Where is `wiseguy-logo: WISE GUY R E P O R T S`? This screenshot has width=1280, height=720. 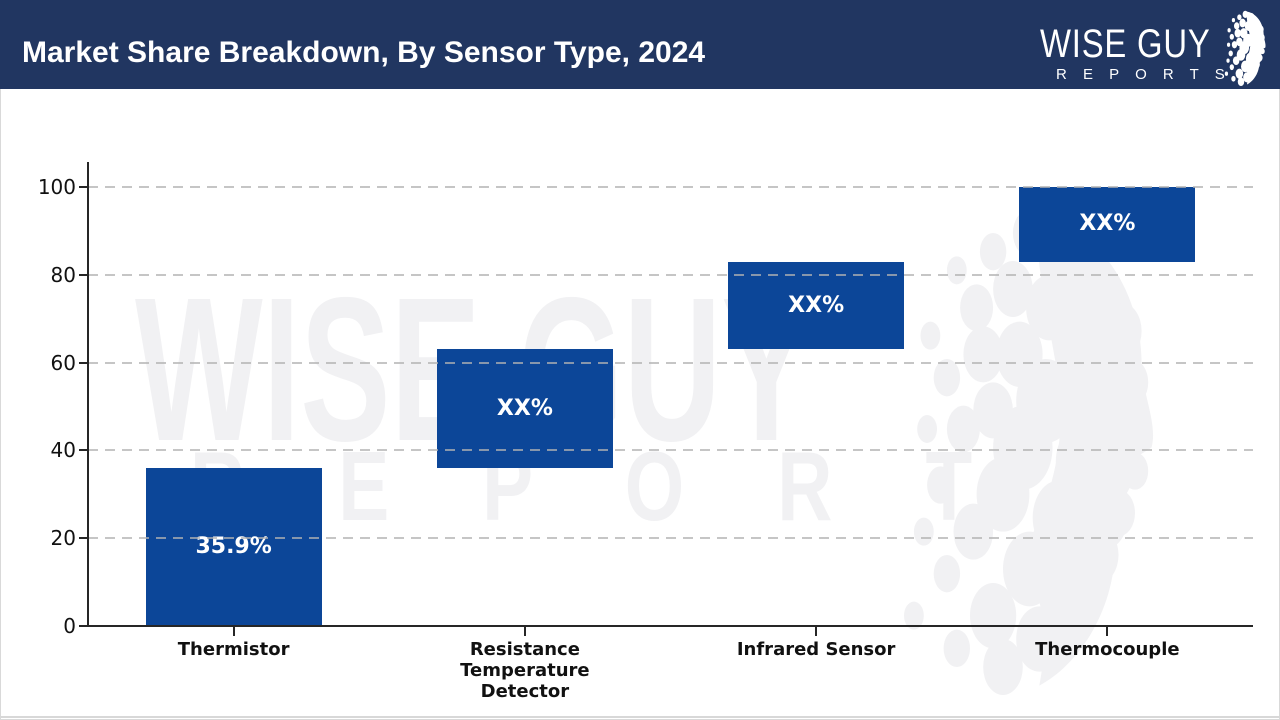 wiseguy-logo: WISE GUY R E P O R T S is located at coordinates (1156, 49).